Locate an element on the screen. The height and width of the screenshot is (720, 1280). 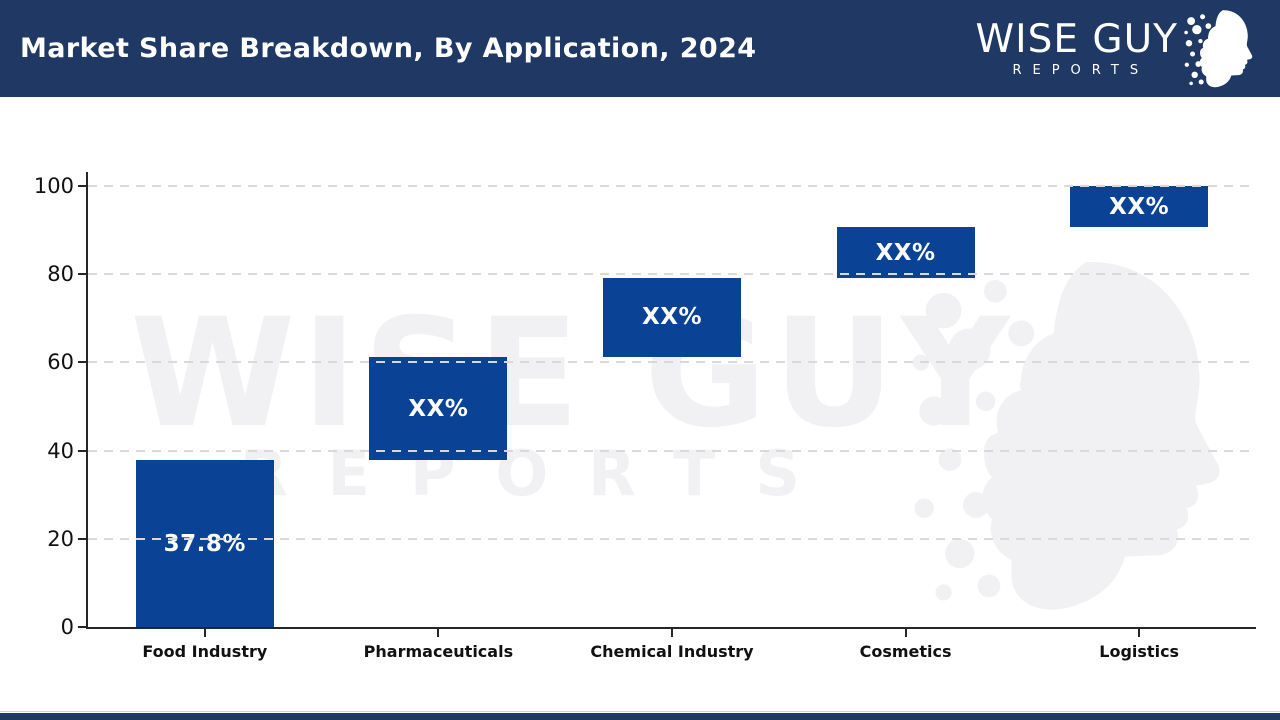
y-axis-line is located at coordinates (87, 400).